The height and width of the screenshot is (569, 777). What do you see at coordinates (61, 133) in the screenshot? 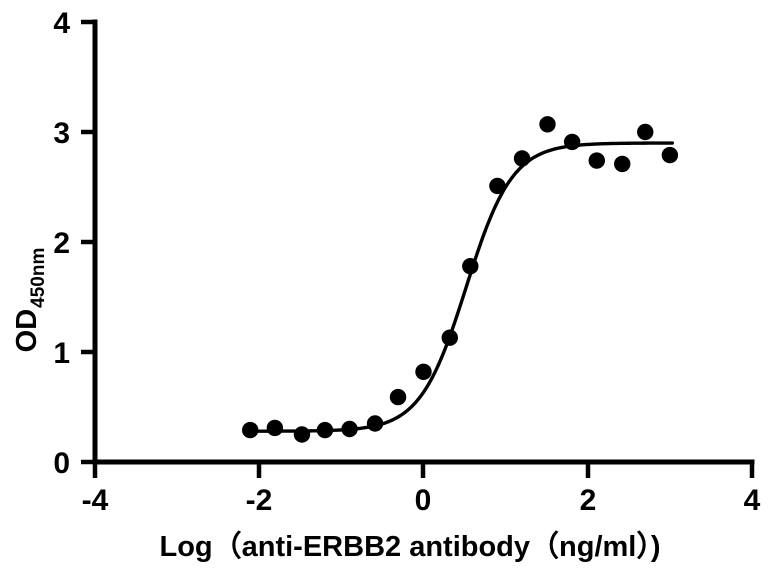
I see `y-tick-label-3: 3` at bounding box center [61, 133].